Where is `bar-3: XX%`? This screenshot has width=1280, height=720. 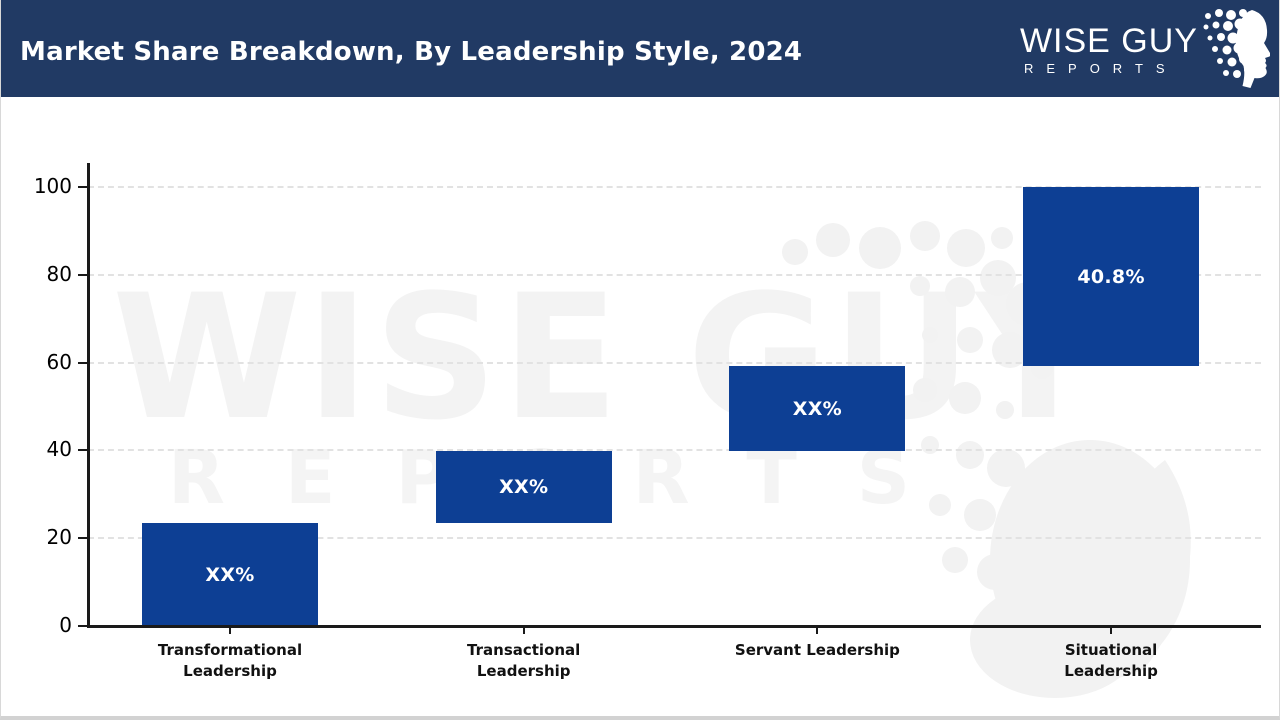 bar-3: XX% is located at coordinates (817, 409).